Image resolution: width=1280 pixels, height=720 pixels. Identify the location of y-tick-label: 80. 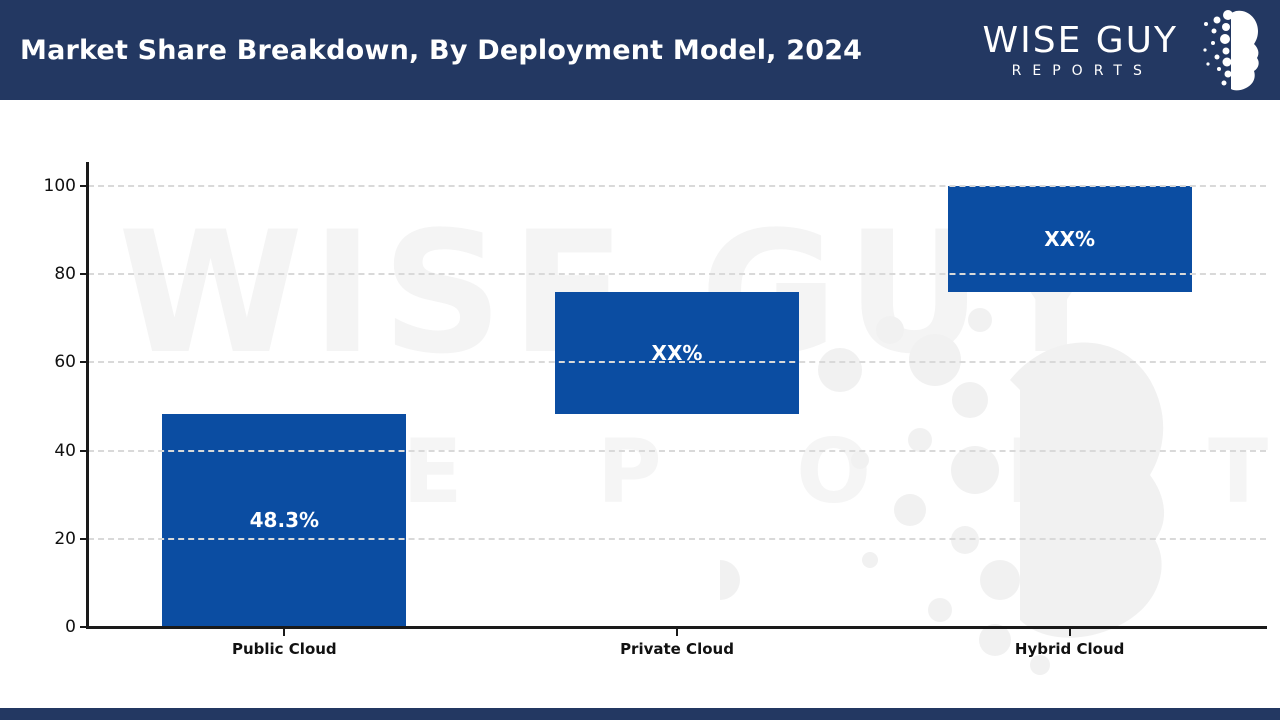
(65, 274).